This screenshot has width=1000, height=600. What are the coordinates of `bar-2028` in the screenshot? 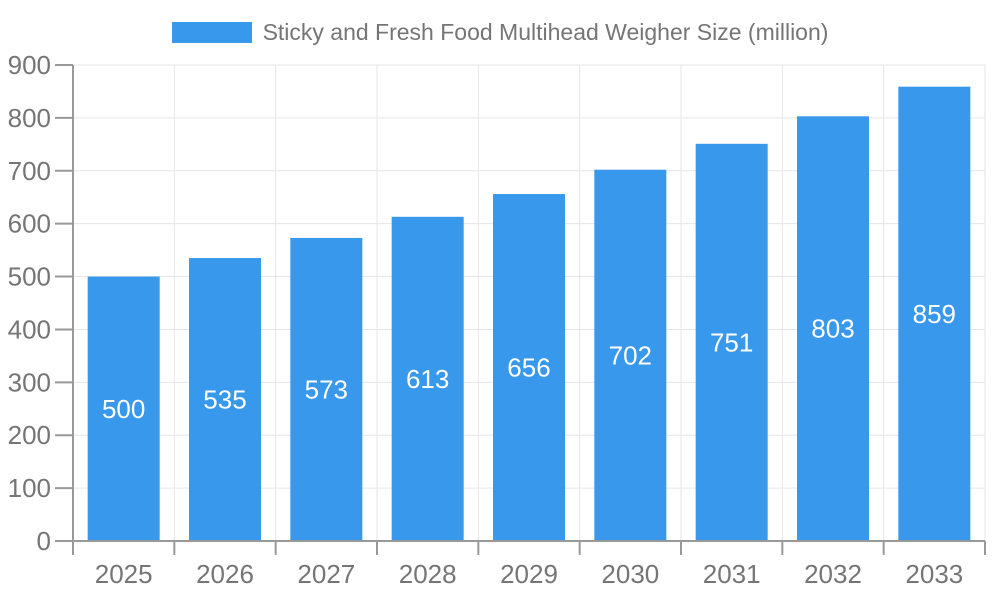 It's located at (427, 378).